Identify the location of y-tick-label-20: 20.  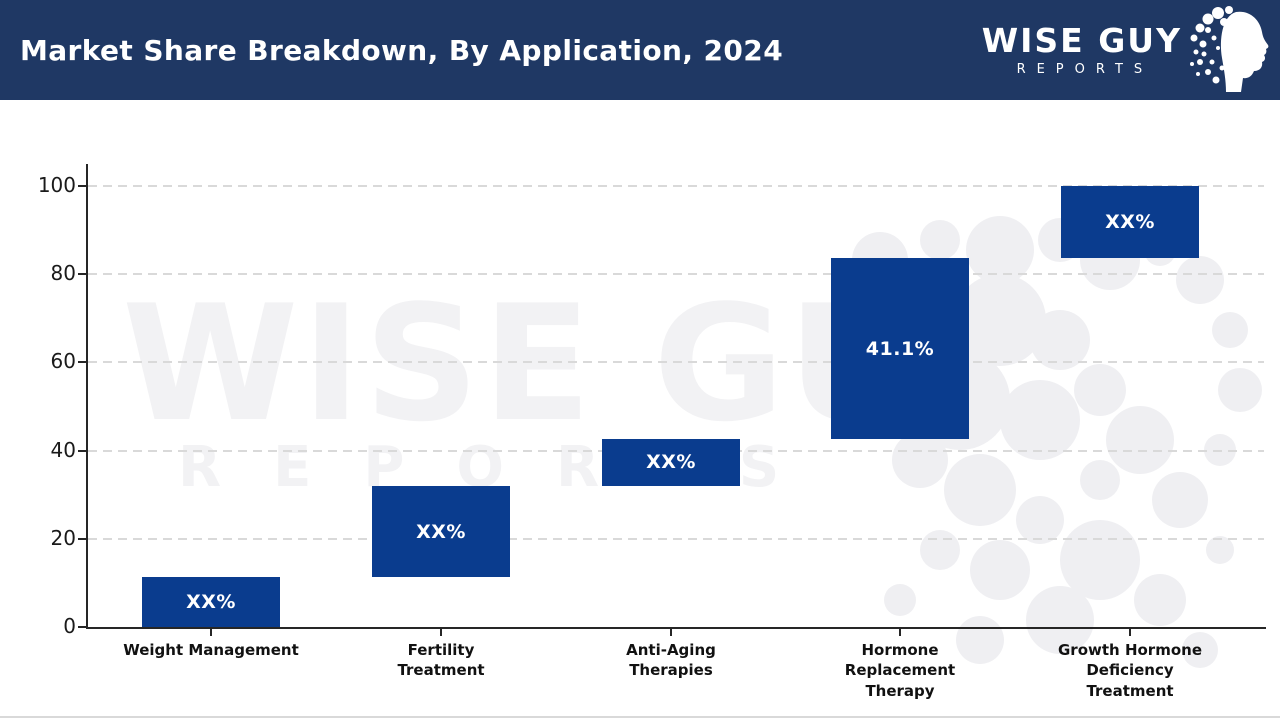
(63, 537).